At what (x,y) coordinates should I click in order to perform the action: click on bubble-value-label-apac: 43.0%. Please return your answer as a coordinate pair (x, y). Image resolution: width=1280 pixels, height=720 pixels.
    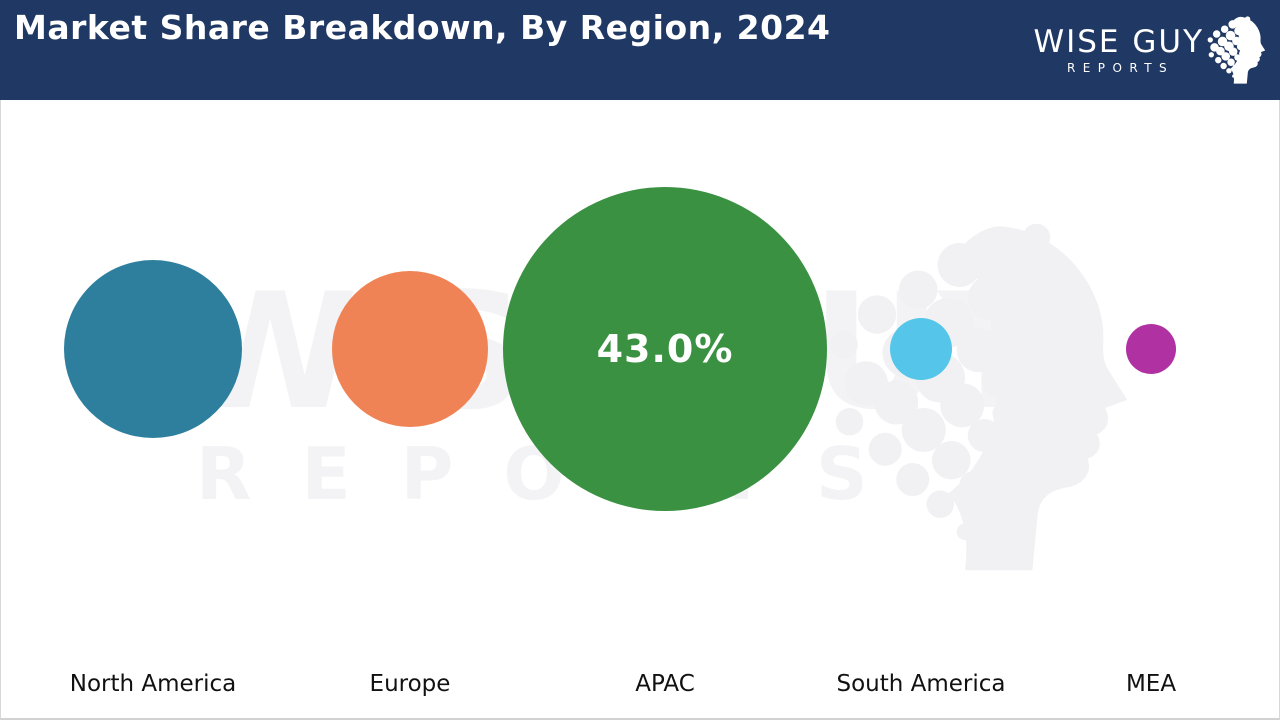
    Looking at the image, I should click on (665, 349).